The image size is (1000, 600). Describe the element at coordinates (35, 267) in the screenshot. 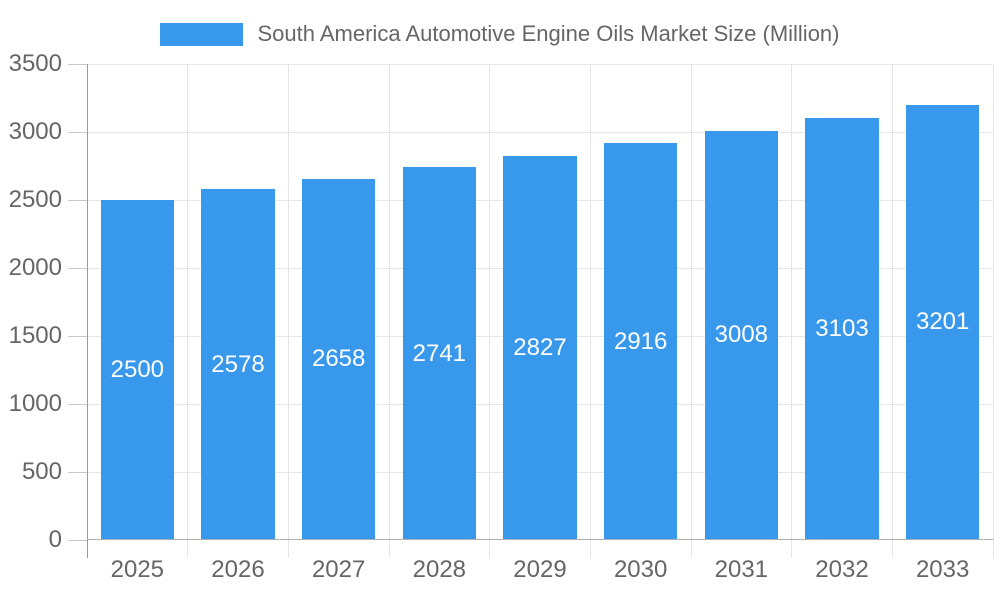

I see `y-axis-tick-label: 2000` at that location.